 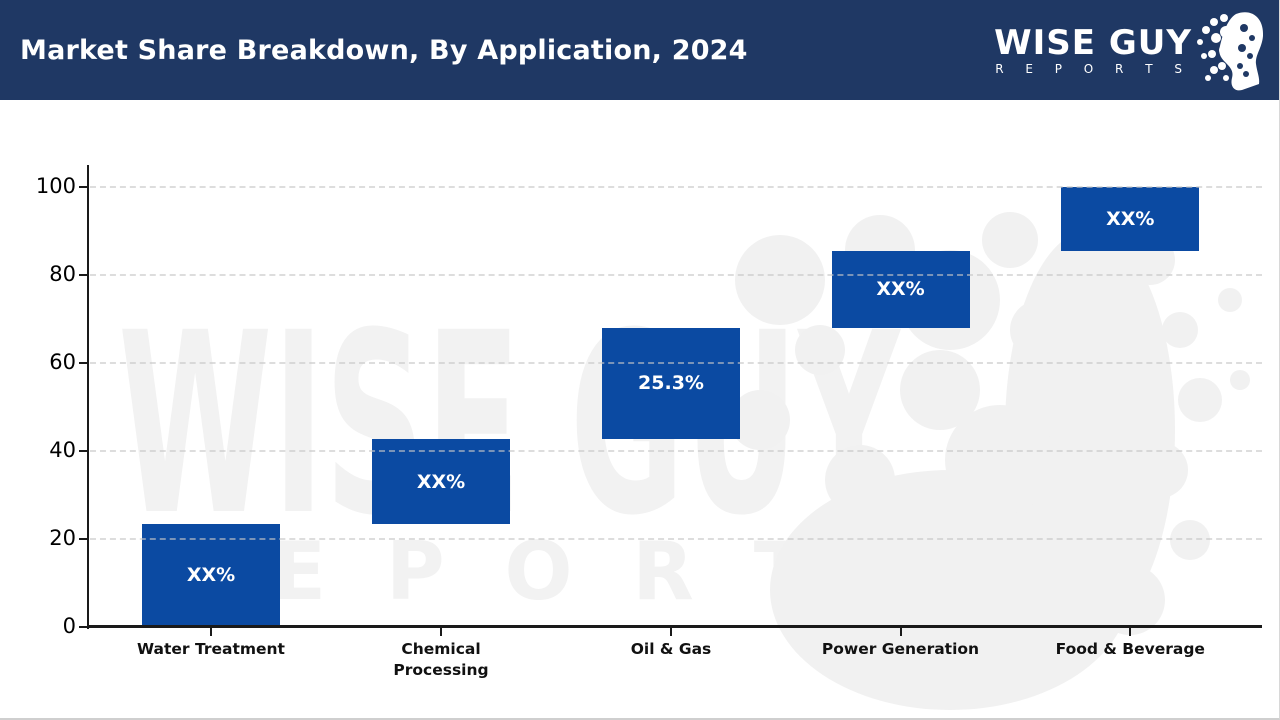 What do you see at coordinates (211, 632) in the screenshot?
I see `x-tick-mark-water-treatment` at bounding box center [211, 632].